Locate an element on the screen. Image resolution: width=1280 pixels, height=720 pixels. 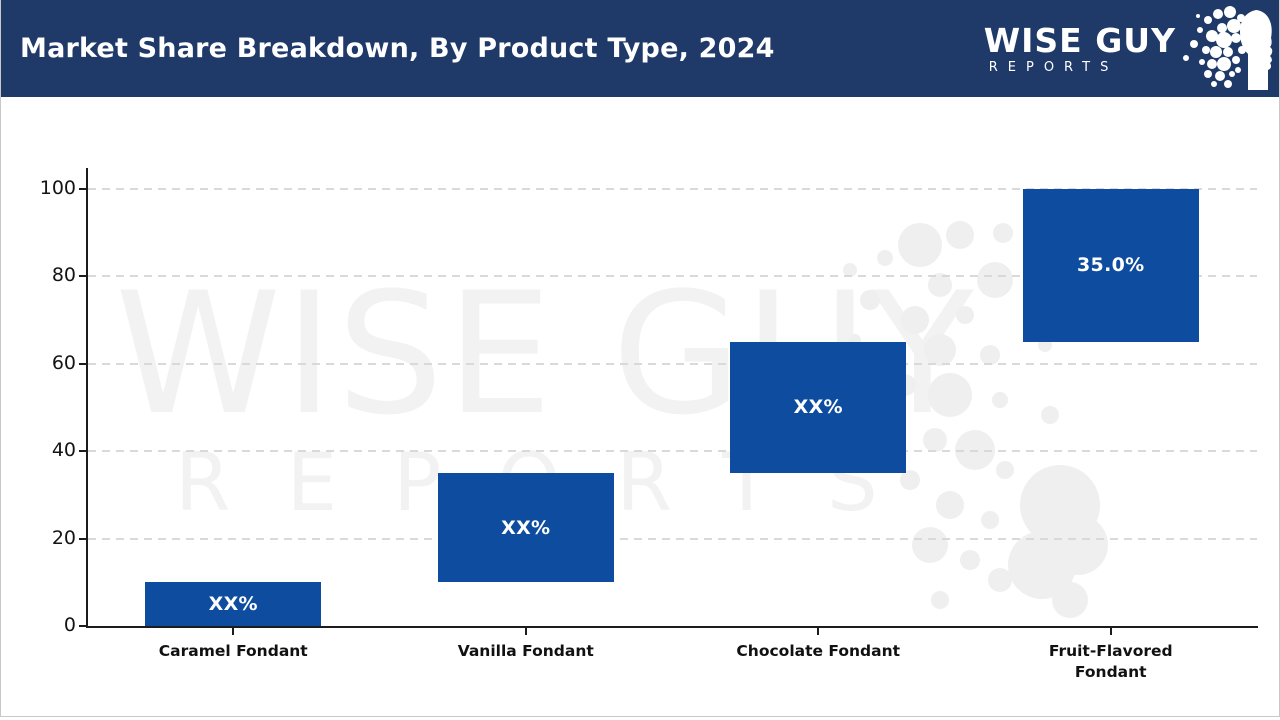
x-axis-line is located at coordinates (672, 627).